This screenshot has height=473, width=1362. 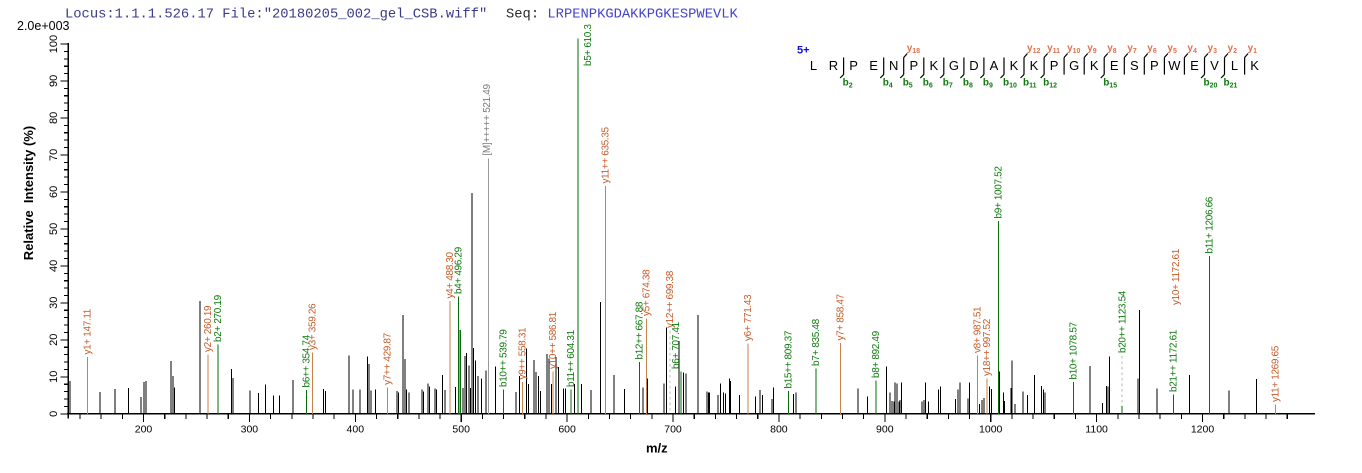 I want to click on svg-text: 900, so click(x=885, y=430).